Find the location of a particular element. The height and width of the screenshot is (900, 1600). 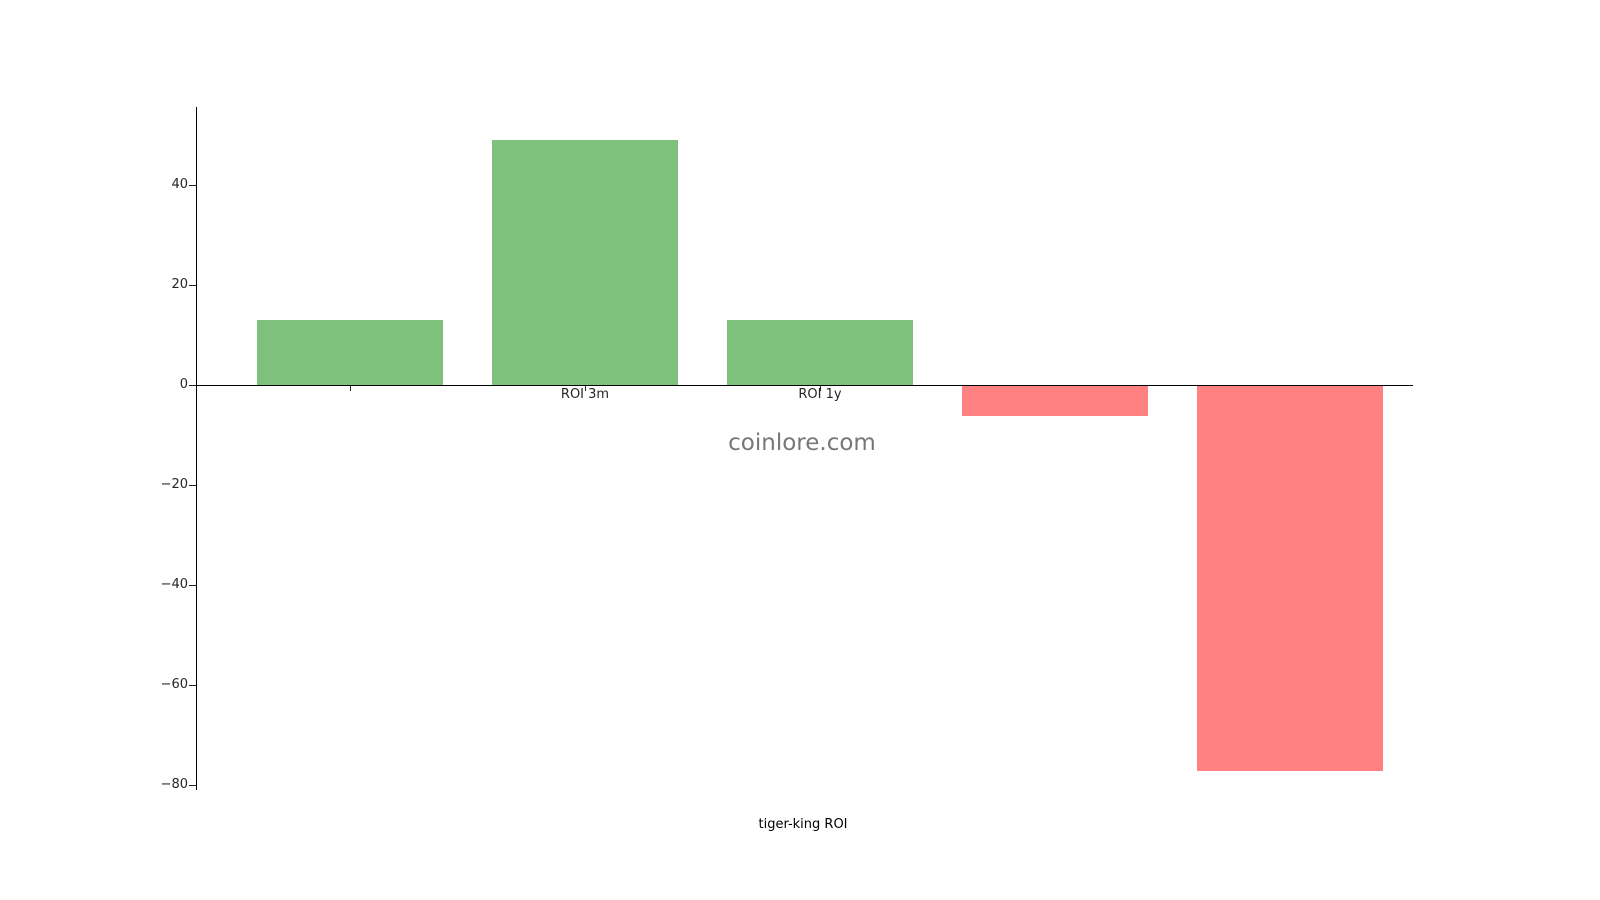

y-tick-label: −20 is located at coordinates (174, 484).